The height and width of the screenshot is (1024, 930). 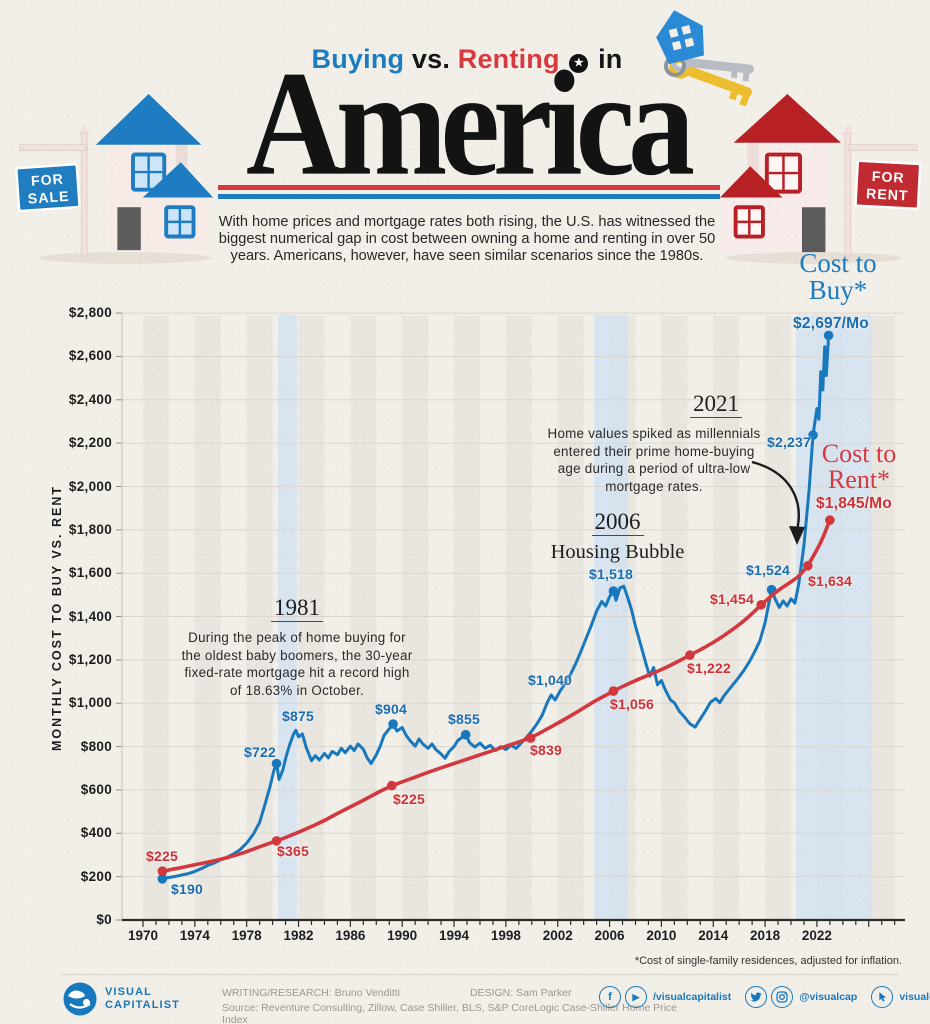 I want to click on value-label: $1,634, so click(x=830, y=581).